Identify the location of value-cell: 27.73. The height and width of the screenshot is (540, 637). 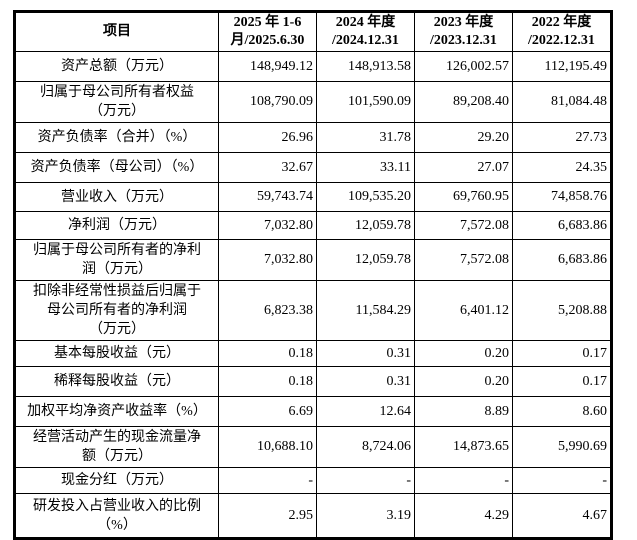
(562, 137).